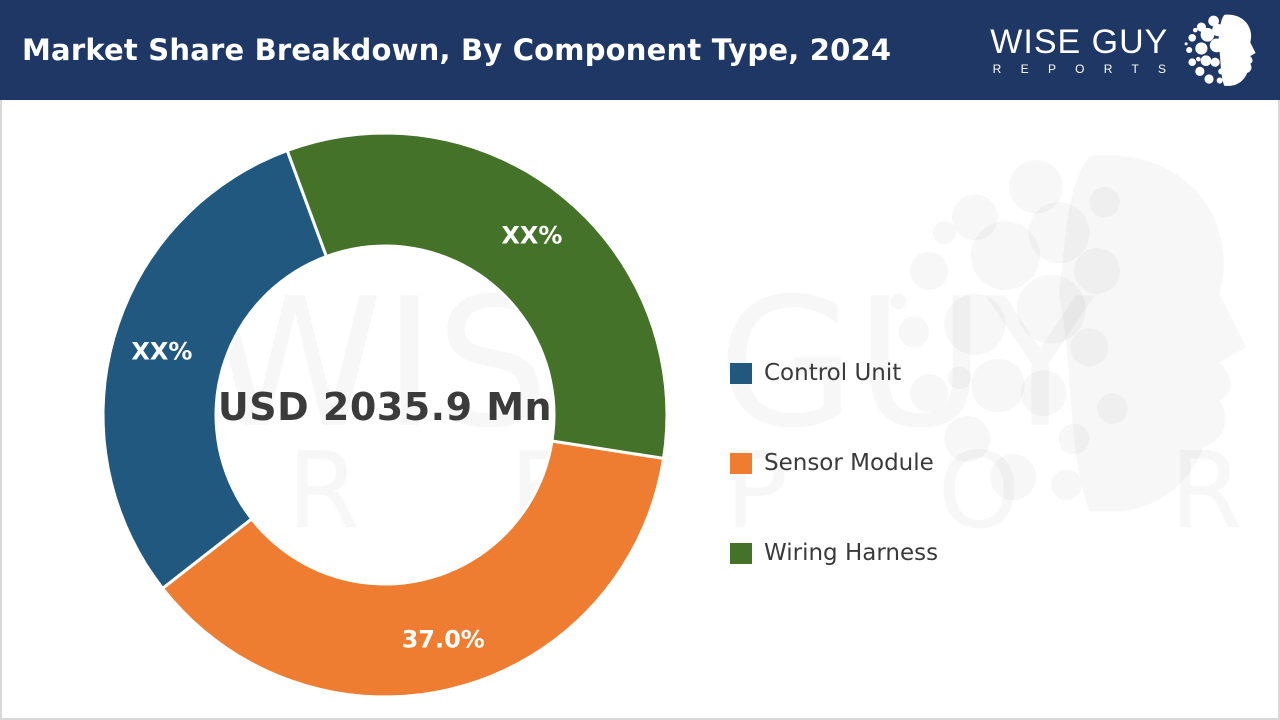 This screenshot has height=720, width=1280. What do you see at coordinates (849, 463) in the screenshot?
I see `legend-label-sensor-module: Sensor Module` at bounding box center [849, 463].